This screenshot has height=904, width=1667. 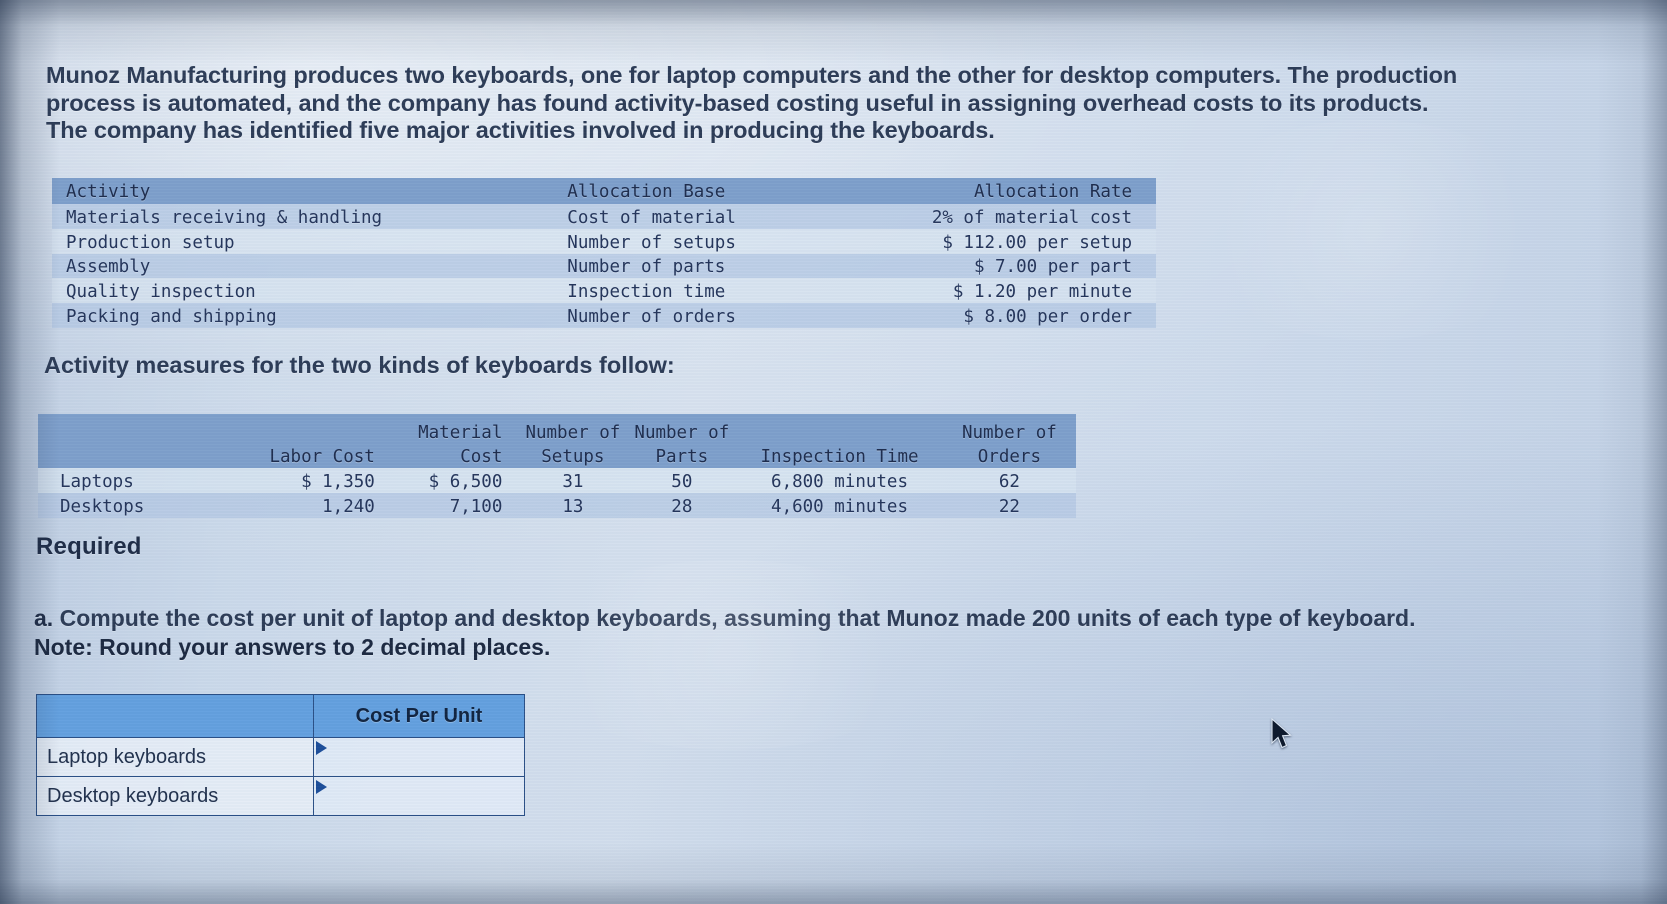 I want to click on cell-rate: $ 7.00 per part, so click(x=1006, y=266).